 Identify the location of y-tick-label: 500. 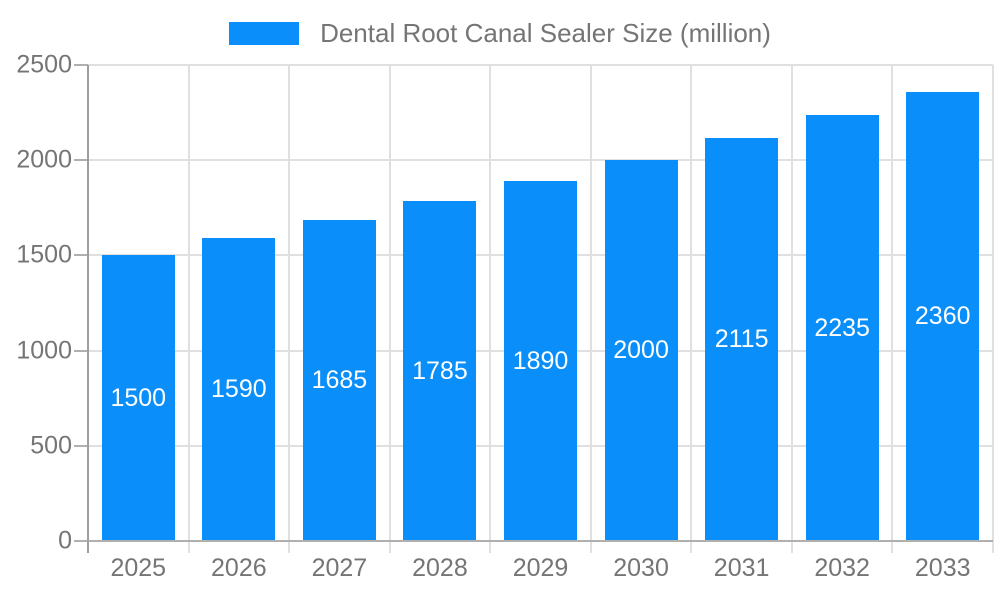
(51, 445).